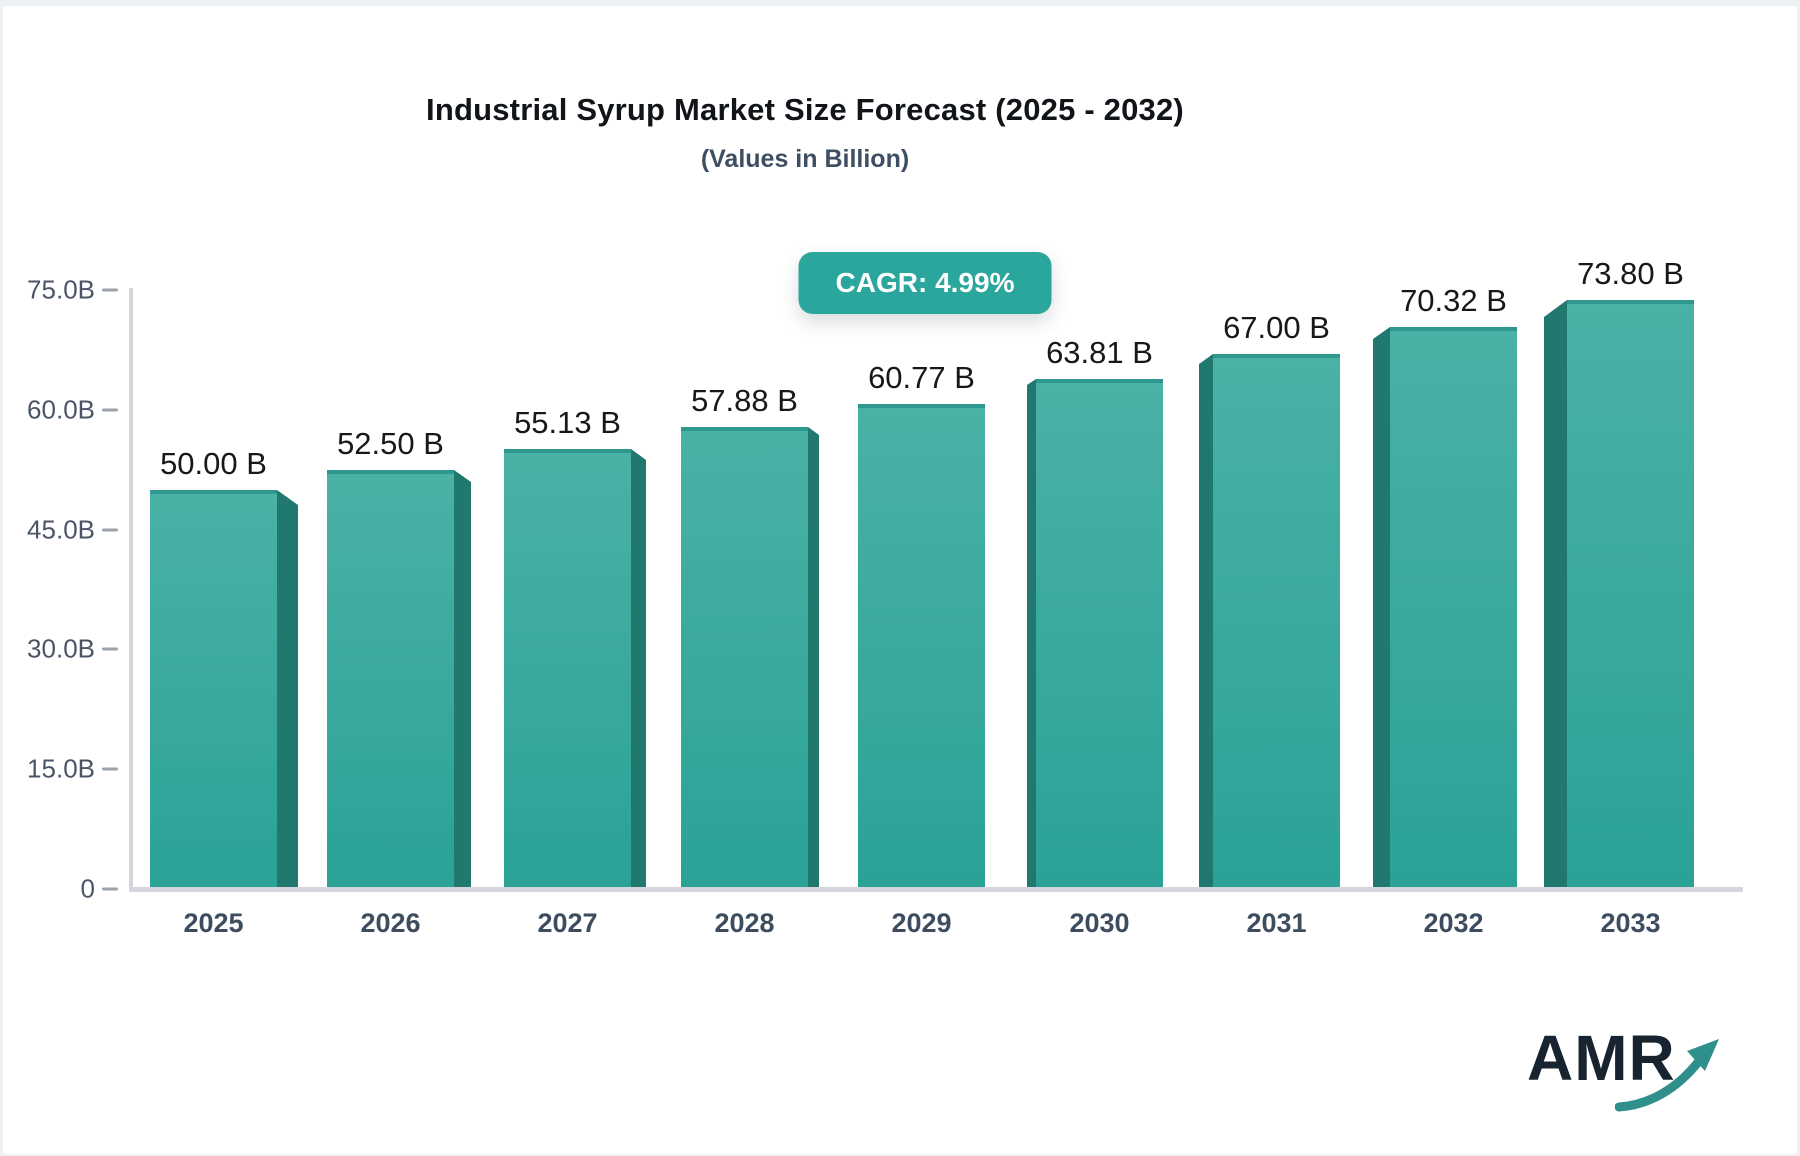 Image resolution: width=1800 pixels, height=1156 pixels. Describe the element at coordinates (61, 529) in the screenshot. I see `y-axis-tick-label: 45.0B` at that location.